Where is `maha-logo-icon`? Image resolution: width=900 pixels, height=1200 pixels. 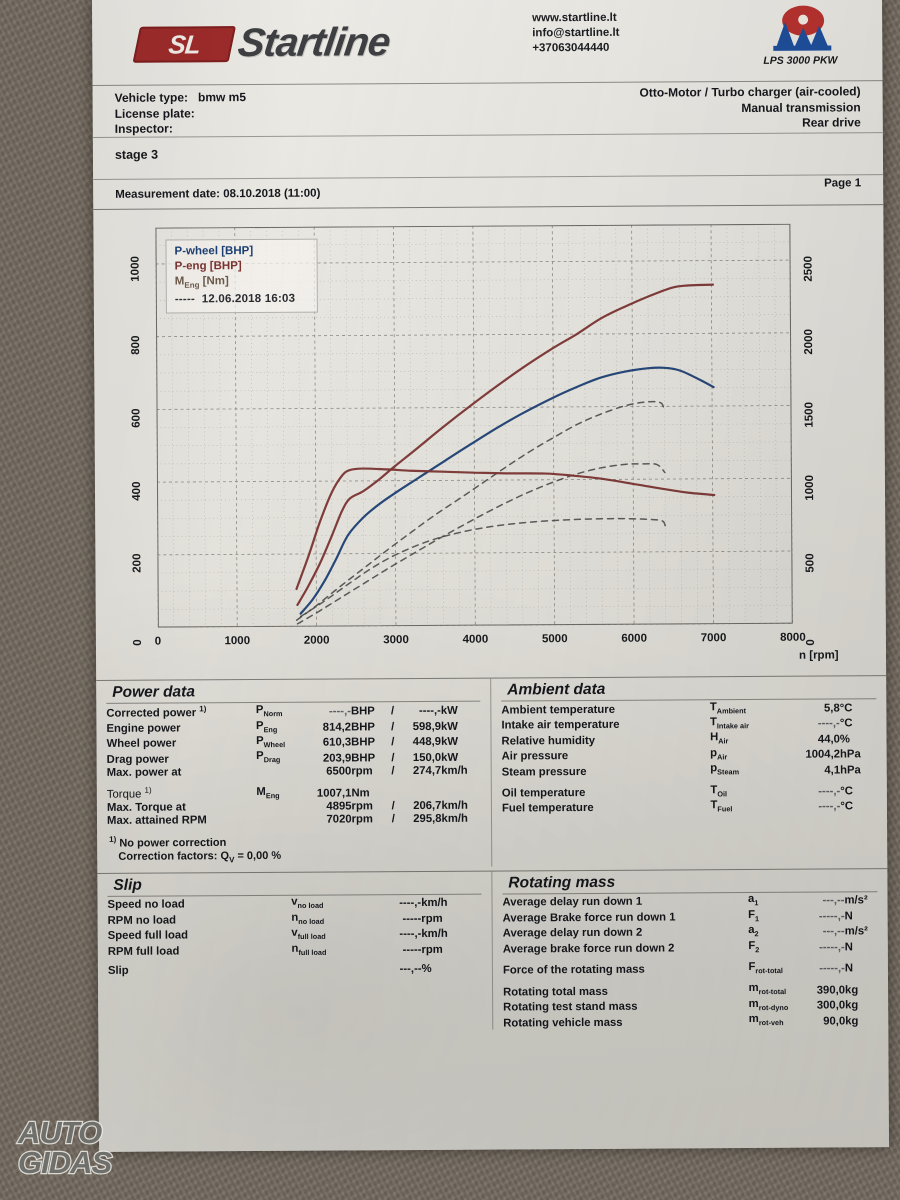 maha-logo-icon is located at coordinates (800, 28).